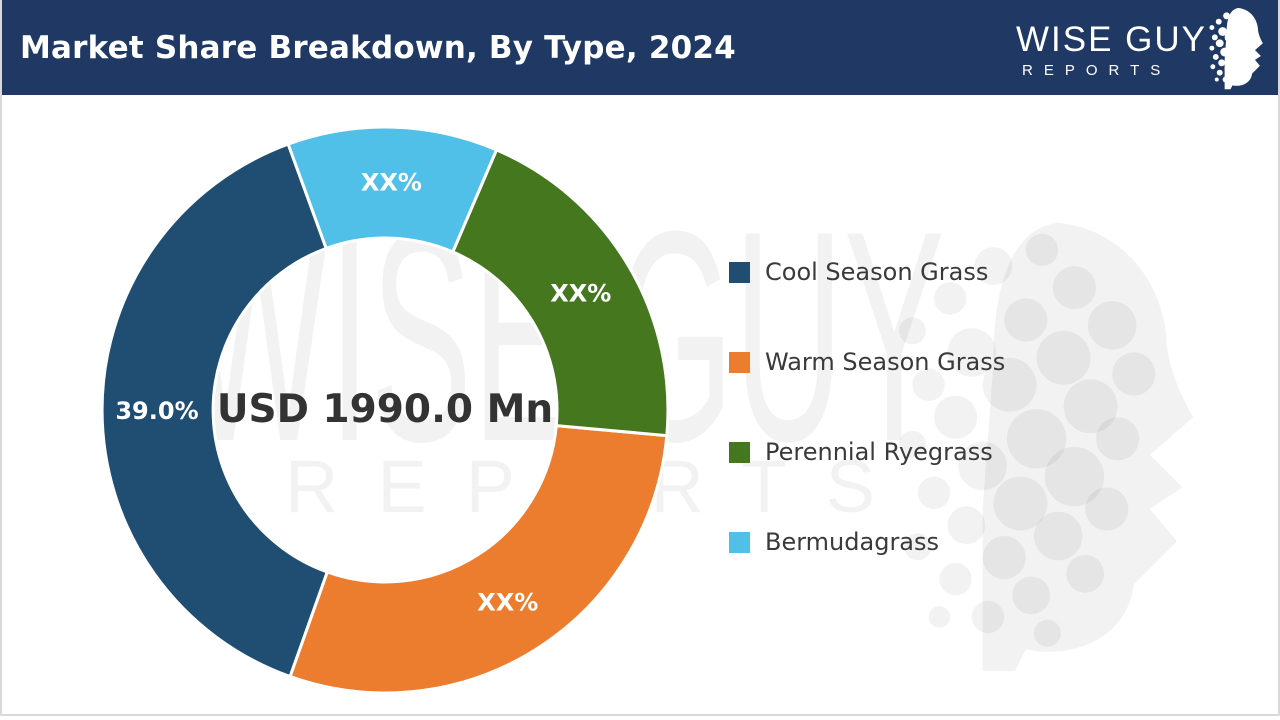 The width and height of the screenshot is (1280, 720). I want to click on logo-reports-text: REPORTS, so click(1096, 70).